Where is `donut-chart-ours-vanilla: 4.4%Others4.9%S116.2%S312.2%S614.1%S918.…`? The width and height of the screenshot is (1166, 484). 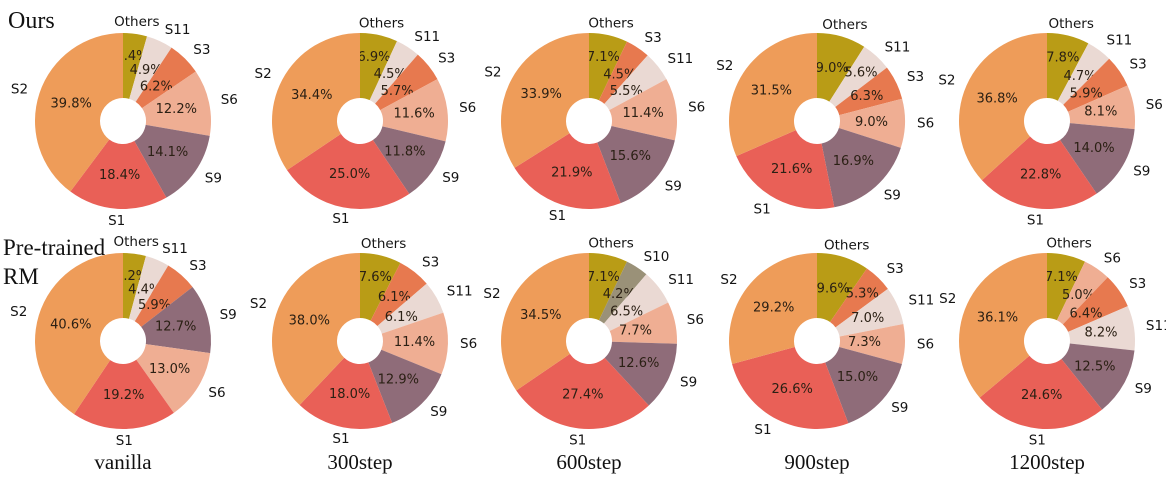
donut-chart-ours-vanilla: 4.4%Others4.9%S116.2%S312.2%S614.1%S918.… is located at coordinates (124, 121).